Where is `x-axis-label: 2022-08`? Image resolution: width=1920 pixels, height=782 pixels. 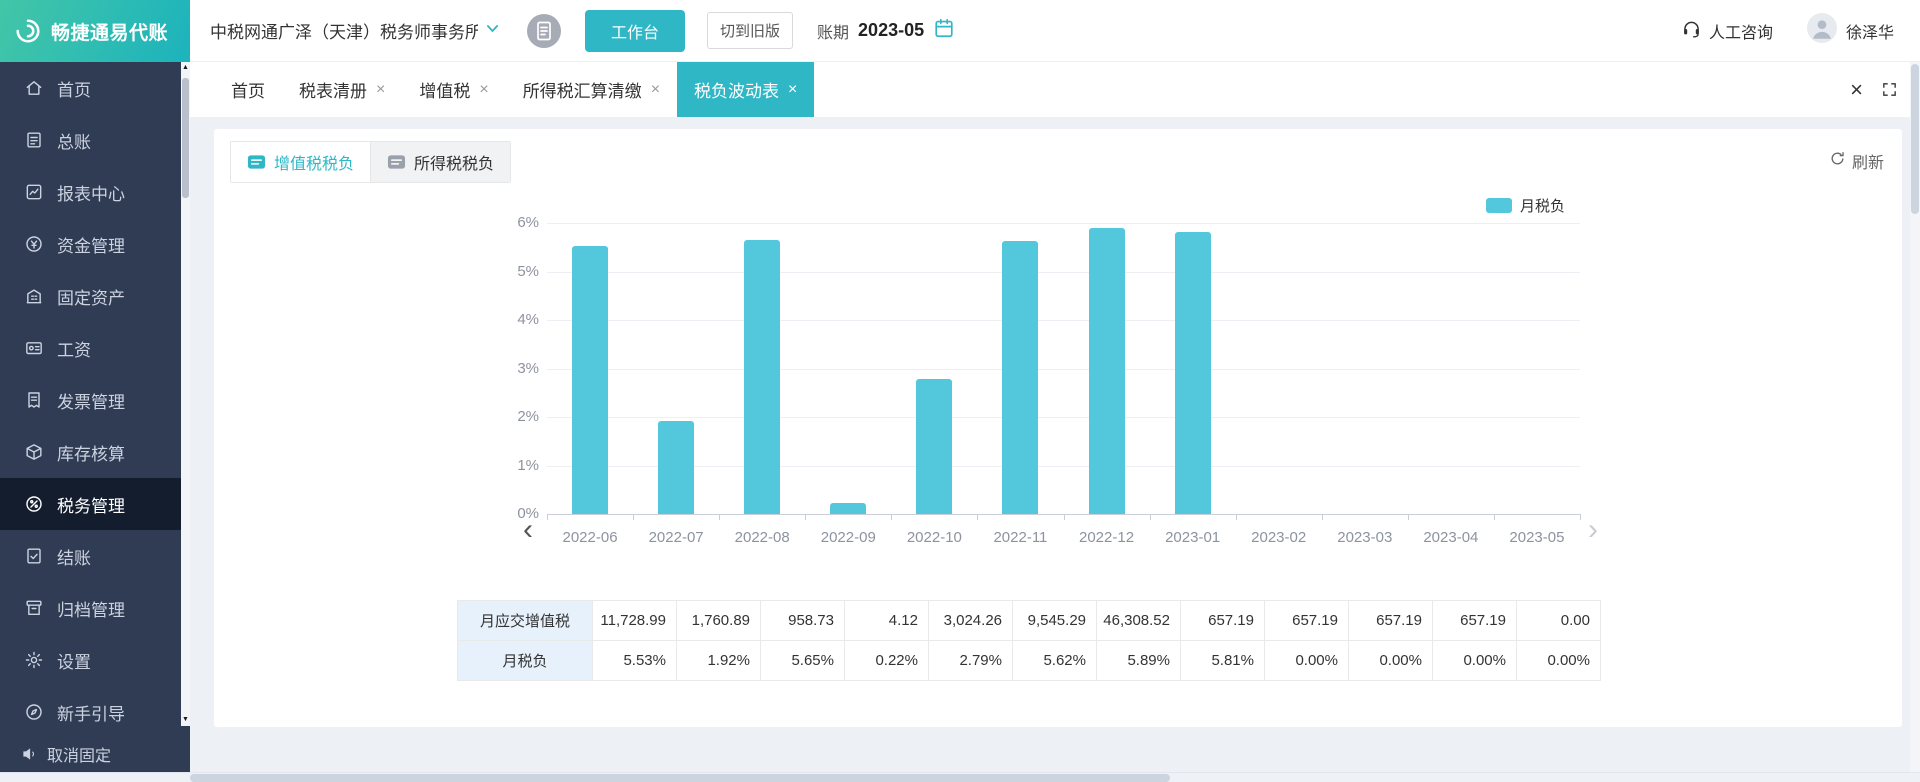
x-axis-label: 2022-08 is located at coordinates (762, 537).